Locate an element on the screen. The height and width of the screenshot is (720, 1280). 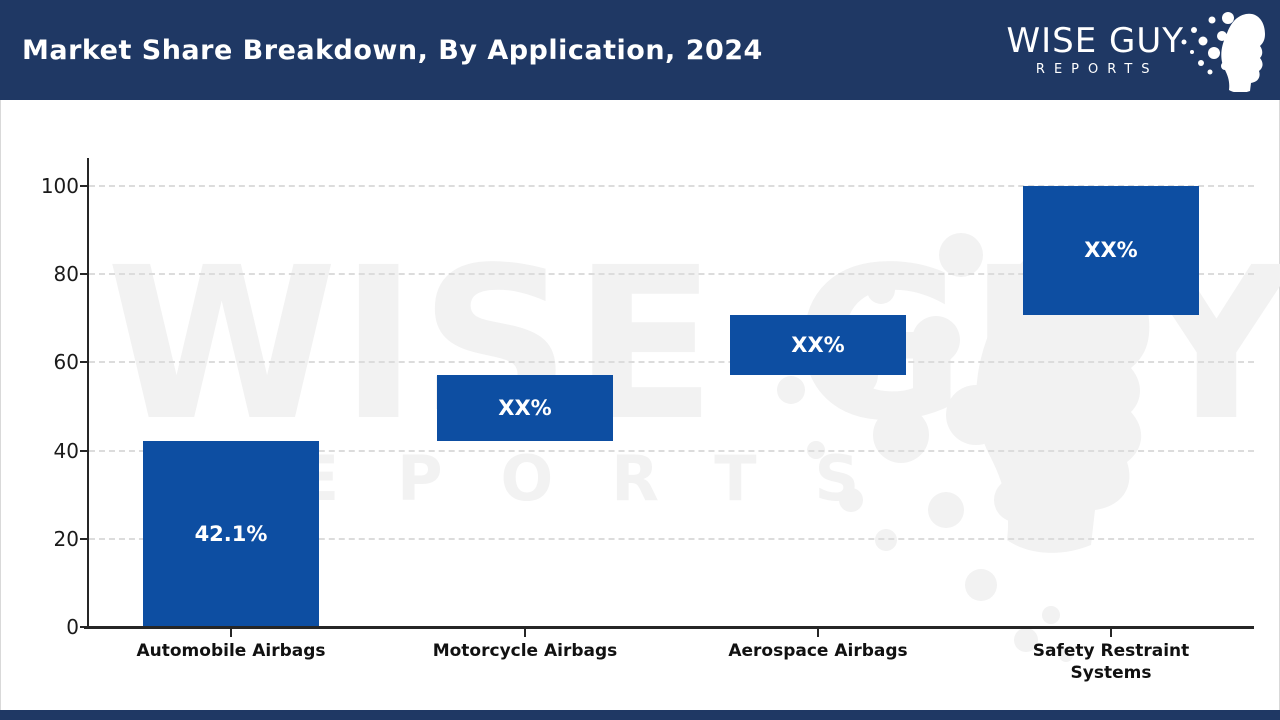
bar-value-label: 42.1% is located at coordinates (231, 534).